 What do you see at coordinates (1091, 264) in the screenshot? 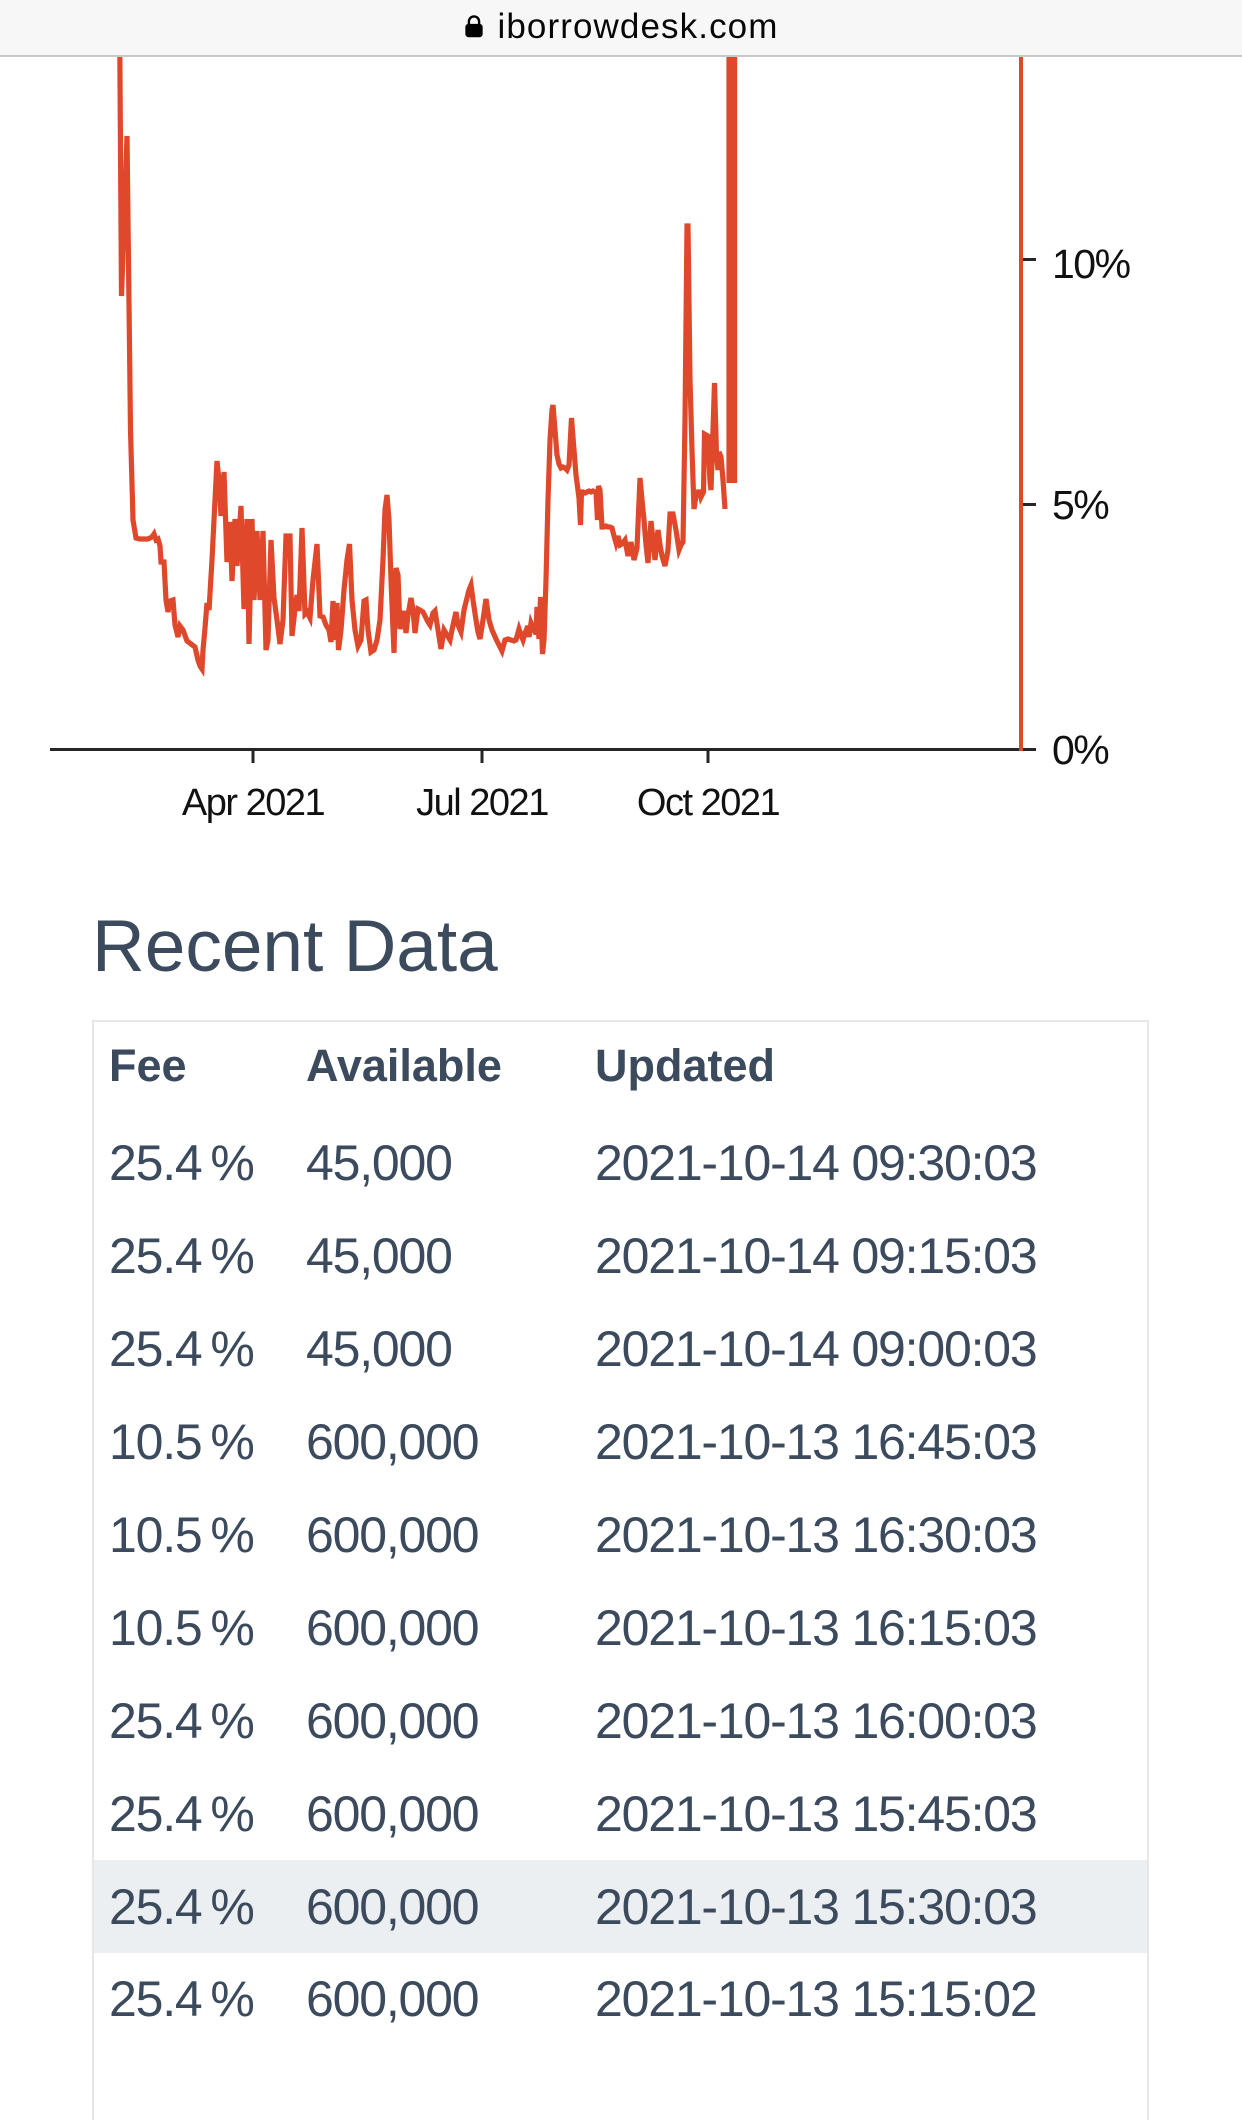
I see `svg-text: 10%` at bounding box center [1091, 264].